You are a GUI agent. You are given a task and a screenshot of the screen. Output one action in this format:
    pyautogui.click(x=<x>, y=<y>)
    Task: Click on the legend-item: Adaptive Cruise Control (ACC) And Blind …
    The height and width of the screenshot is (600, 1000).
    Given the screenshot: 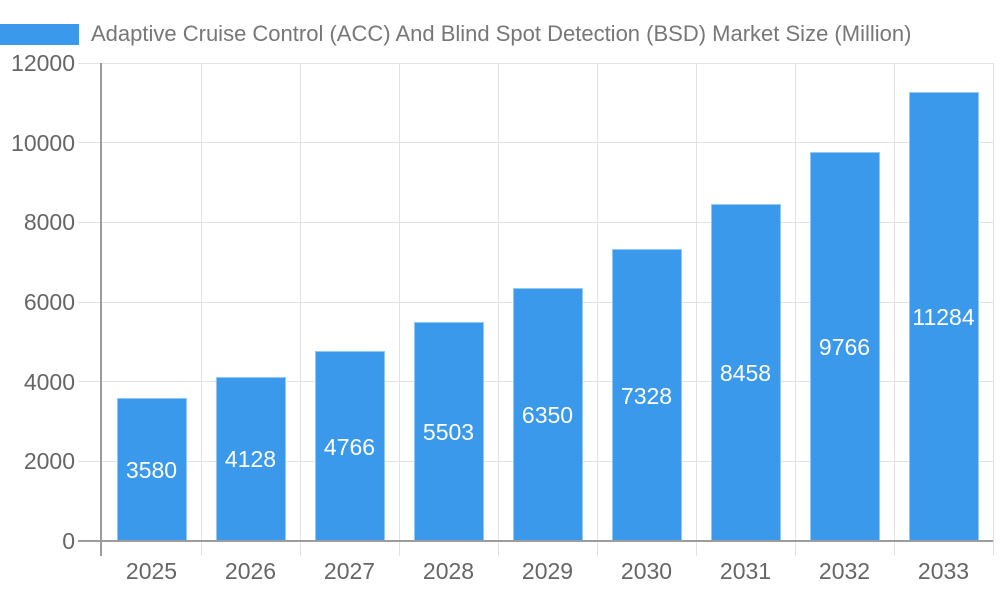 What is the action you would take?
    pyautogui.click(x=455, y=34)
    